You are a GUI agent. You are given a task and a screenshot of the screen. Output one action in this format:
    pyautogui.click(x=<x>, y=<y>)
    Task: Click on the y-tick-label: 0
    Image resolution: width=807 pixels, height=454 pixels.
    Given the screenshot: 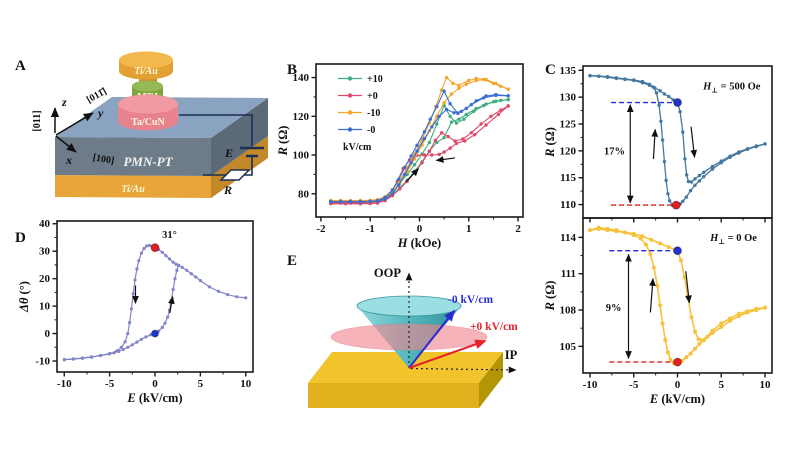 What is the action you would take?
    pyautogui.click(x=48, y=334)
    